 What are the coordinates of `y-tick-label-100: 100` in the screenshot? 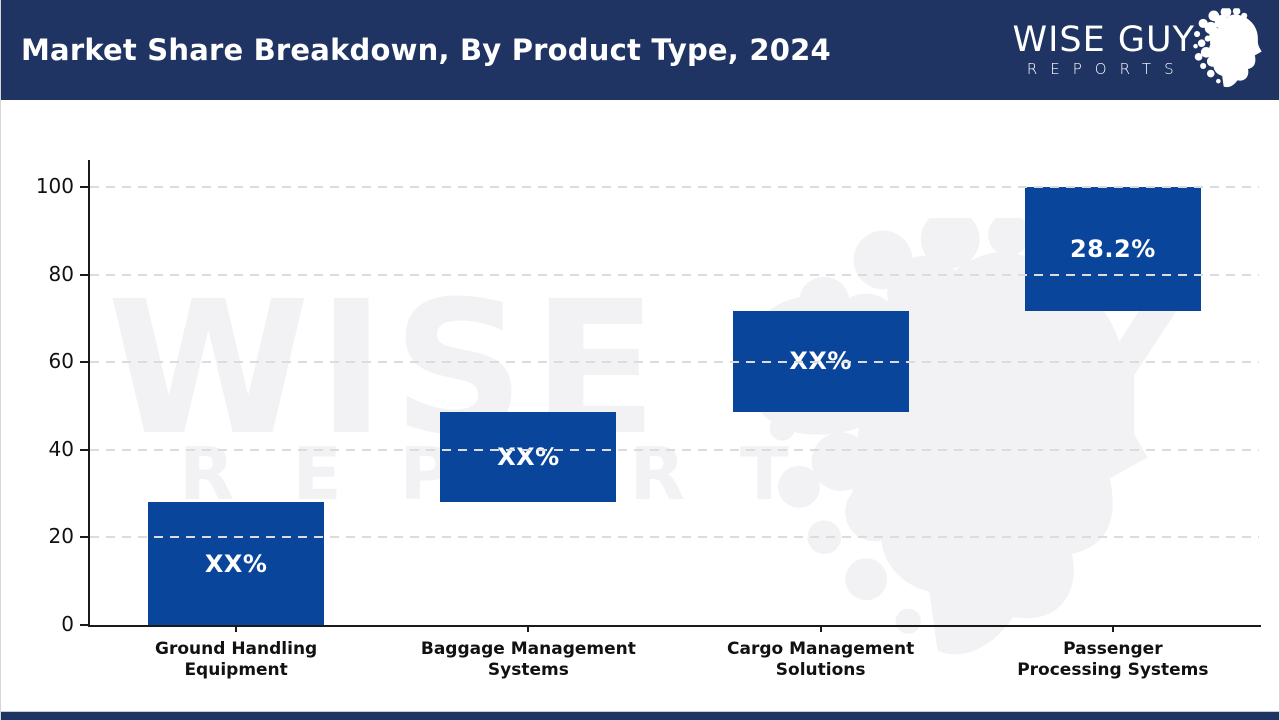 It's located at (54, 186).